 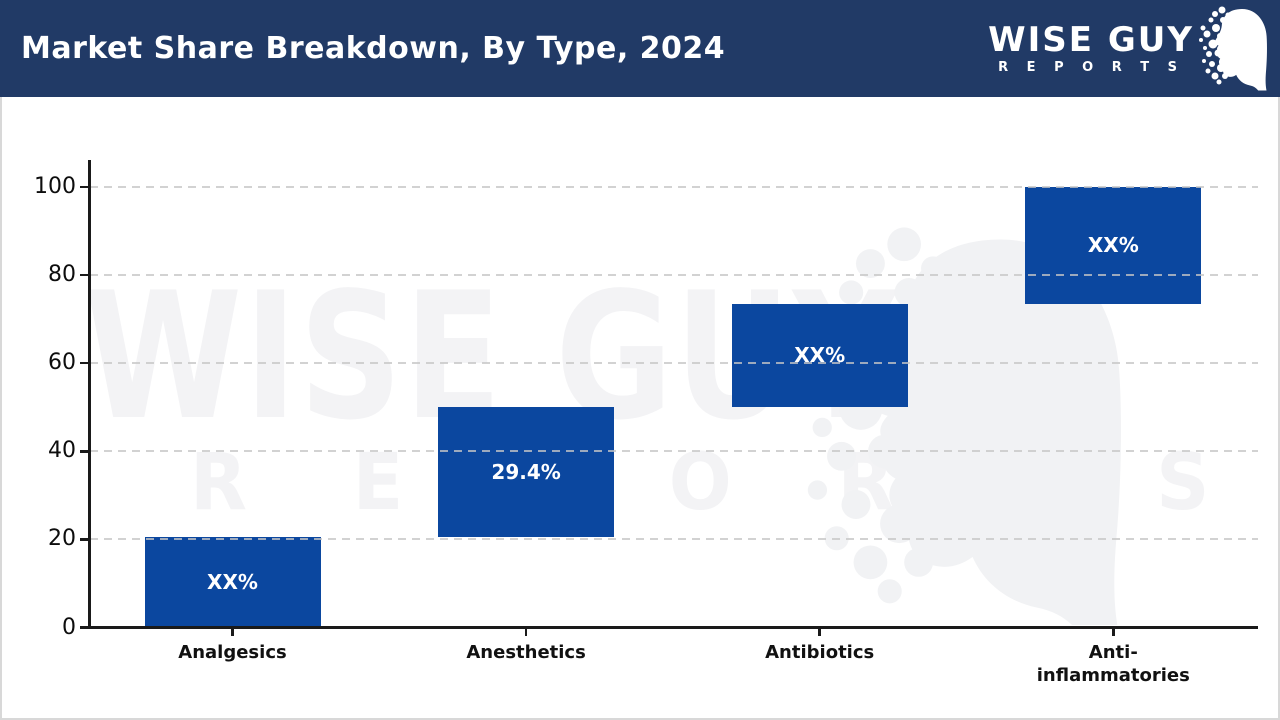 I want to click on y-tick-label: 0, so click(x=69, y=627).